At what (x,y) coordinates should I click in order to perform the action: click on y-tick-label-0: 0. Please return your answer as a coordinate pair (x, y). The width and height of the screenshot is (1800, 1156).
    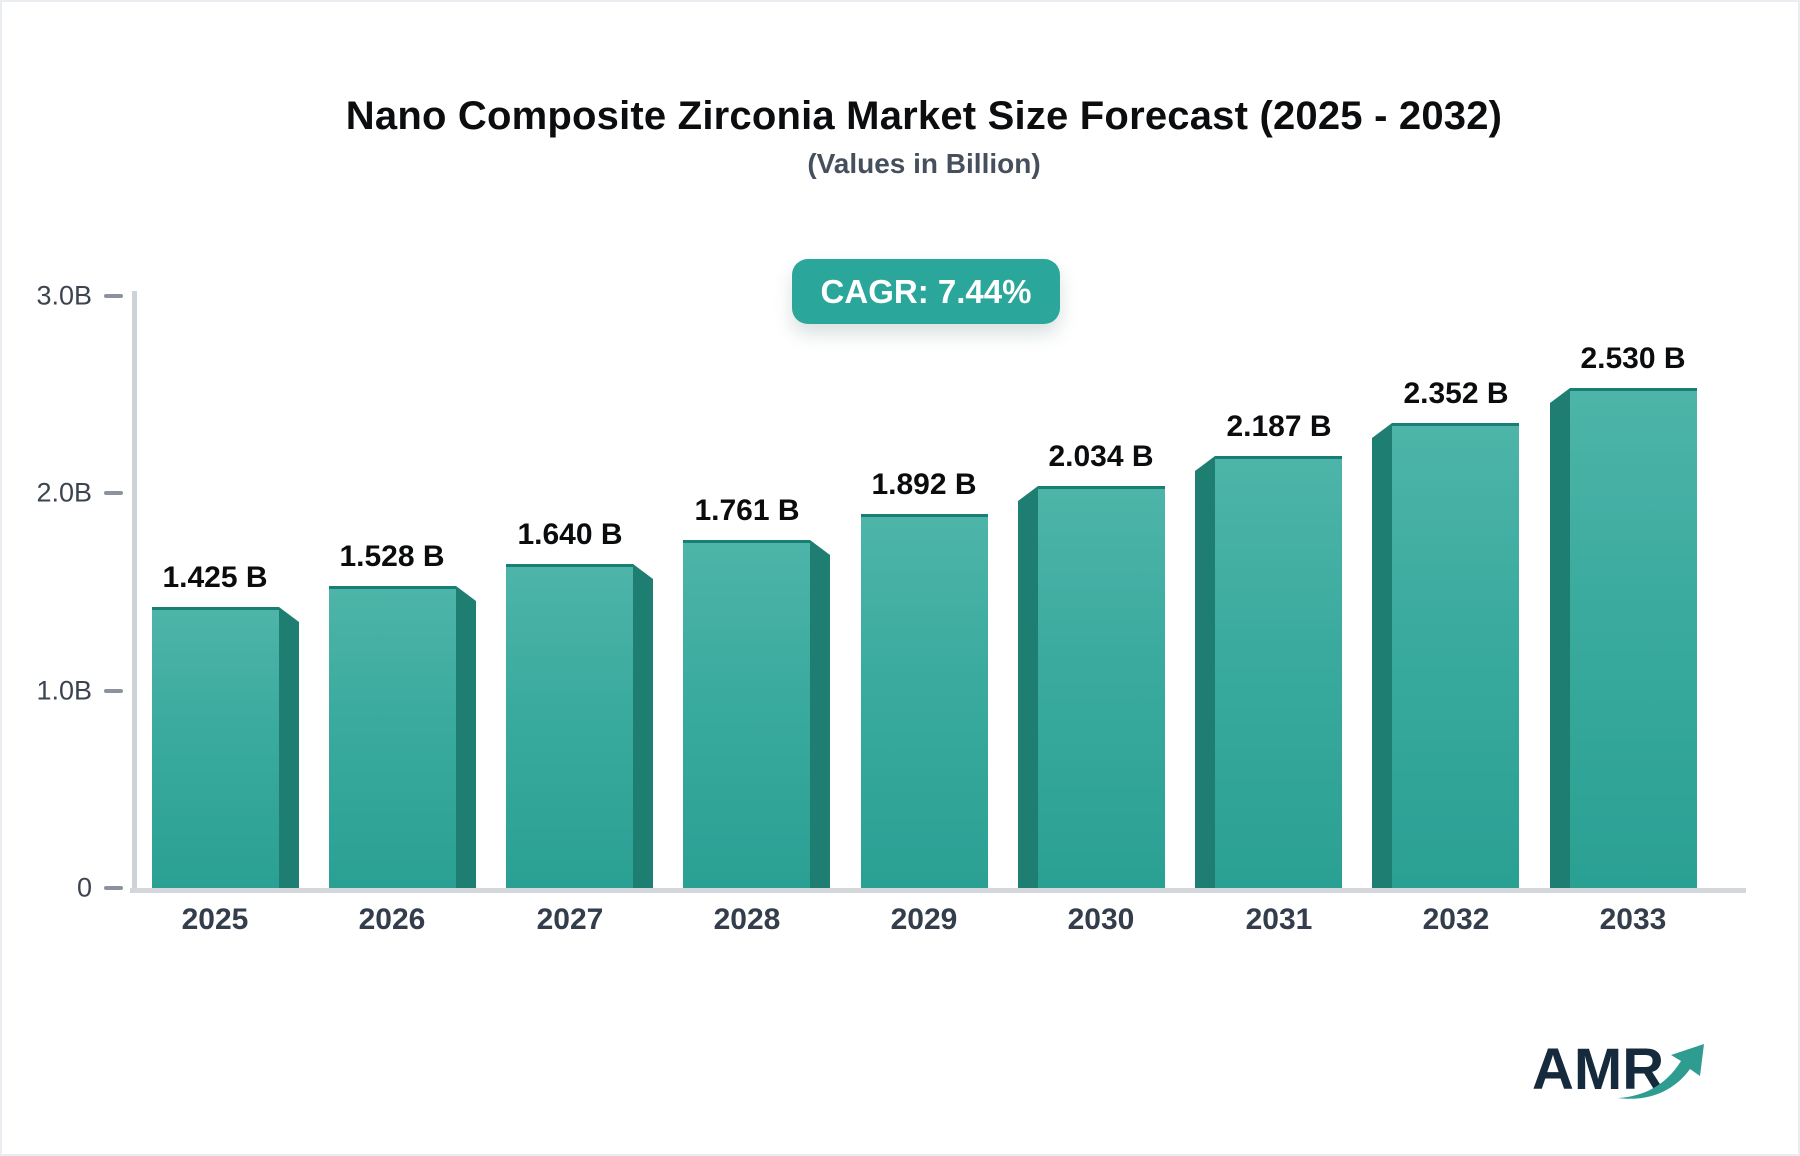
    Looking at the image, I should click on (84, 887).